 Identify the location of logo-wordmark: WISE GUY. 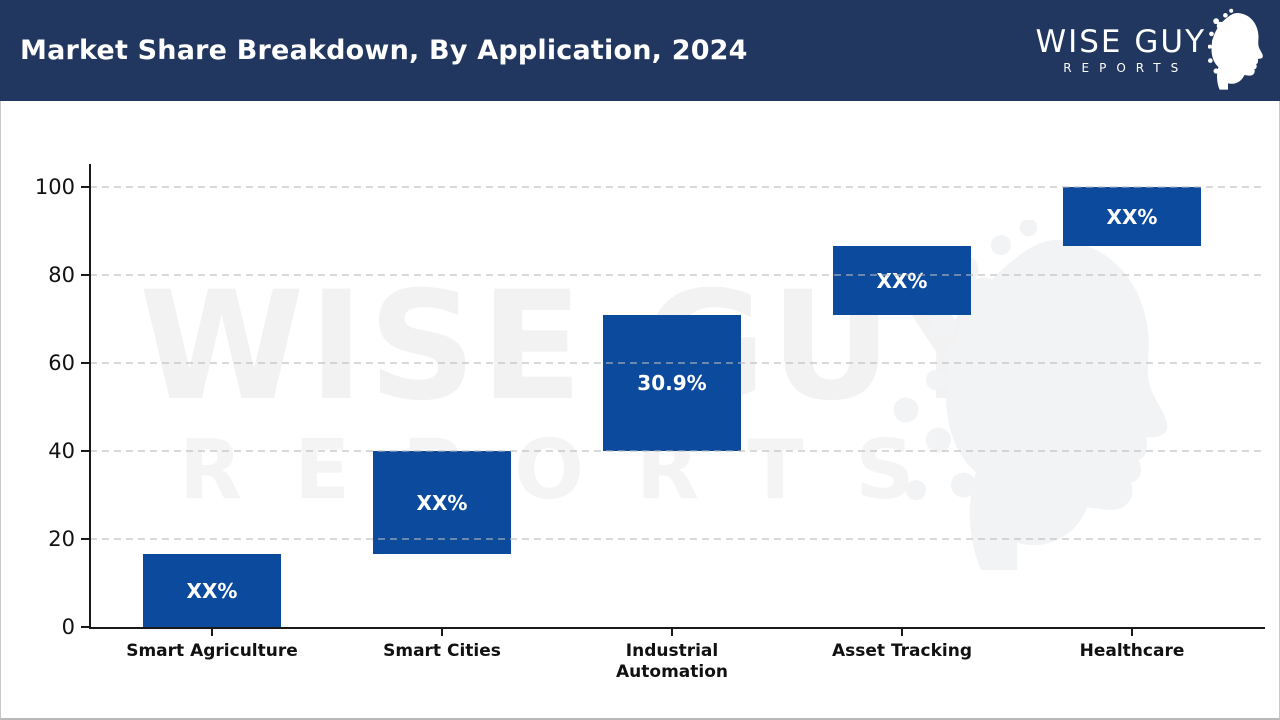
(1120, 42).